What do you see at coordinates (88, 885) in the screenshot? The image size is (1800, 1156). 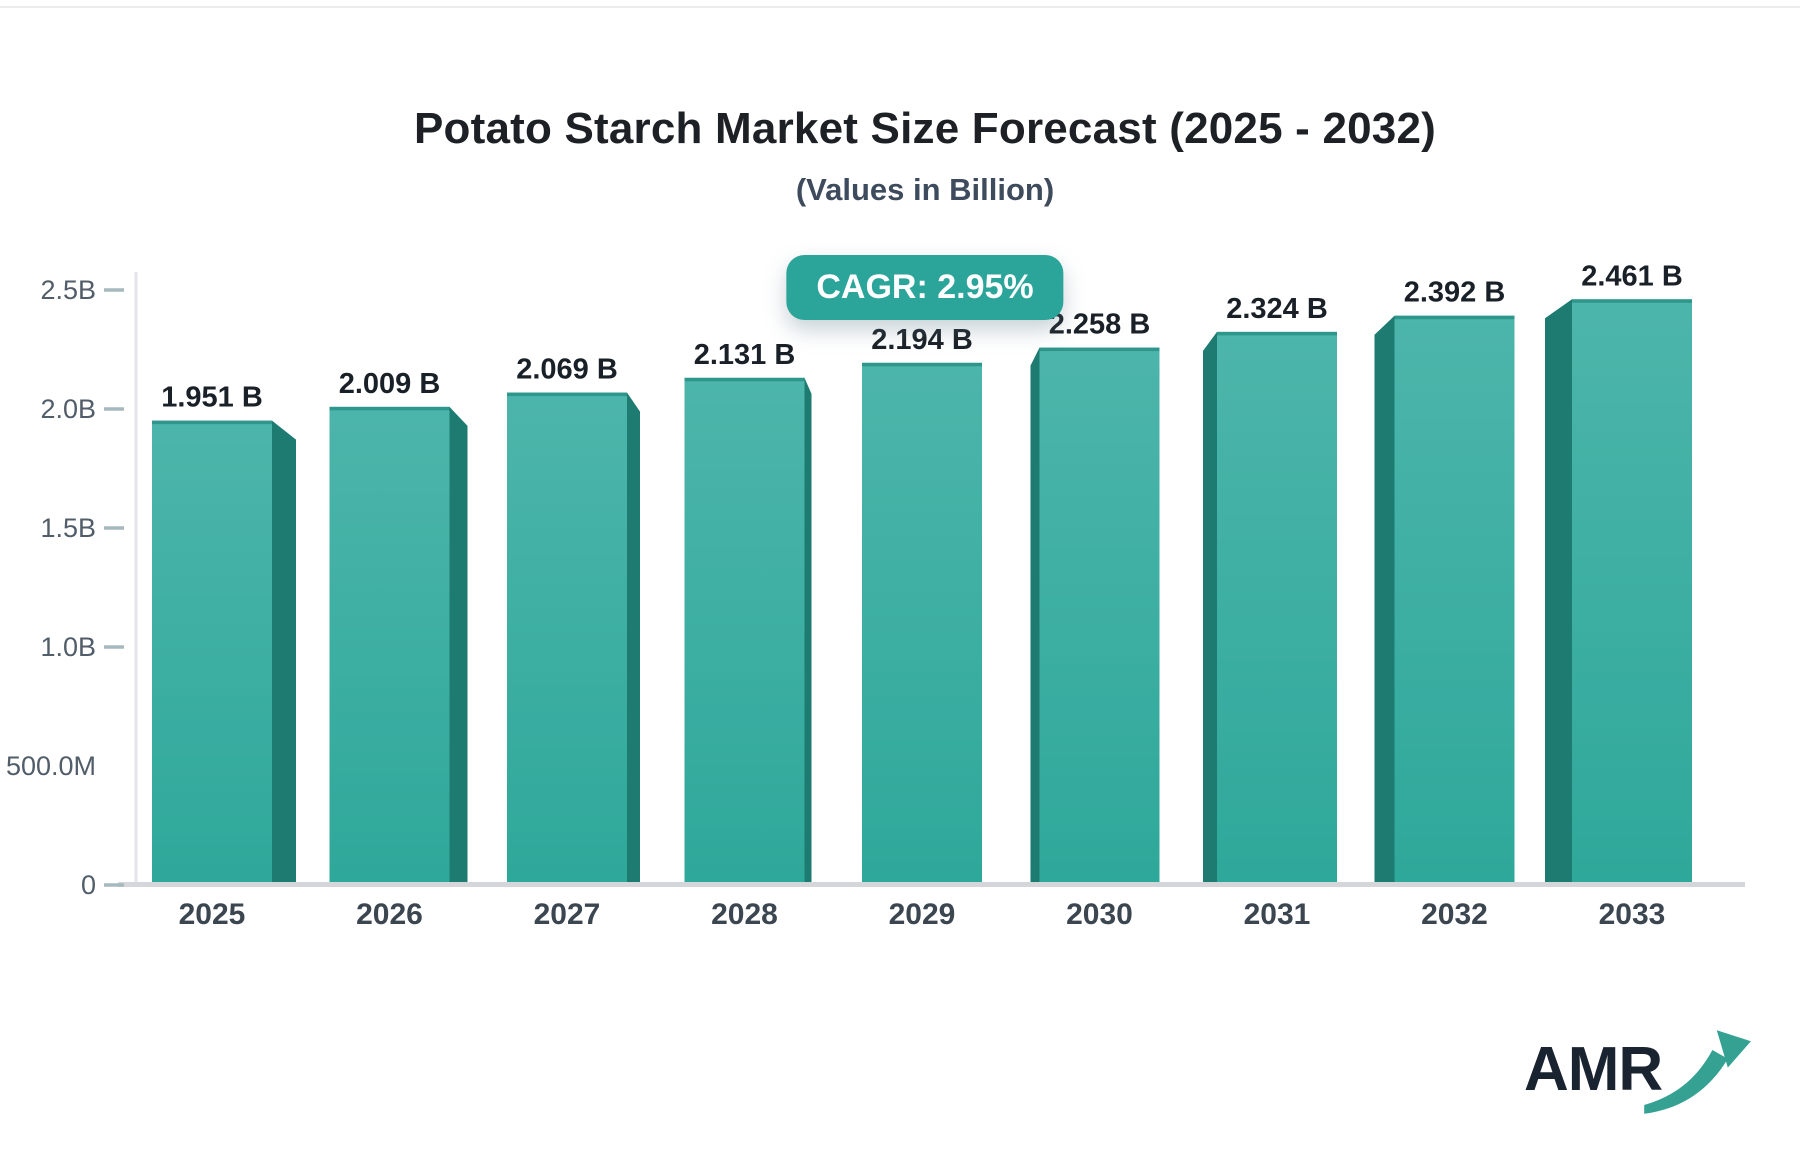 I see `y-tick-label-0: 0` at bounding box center [88, 885].